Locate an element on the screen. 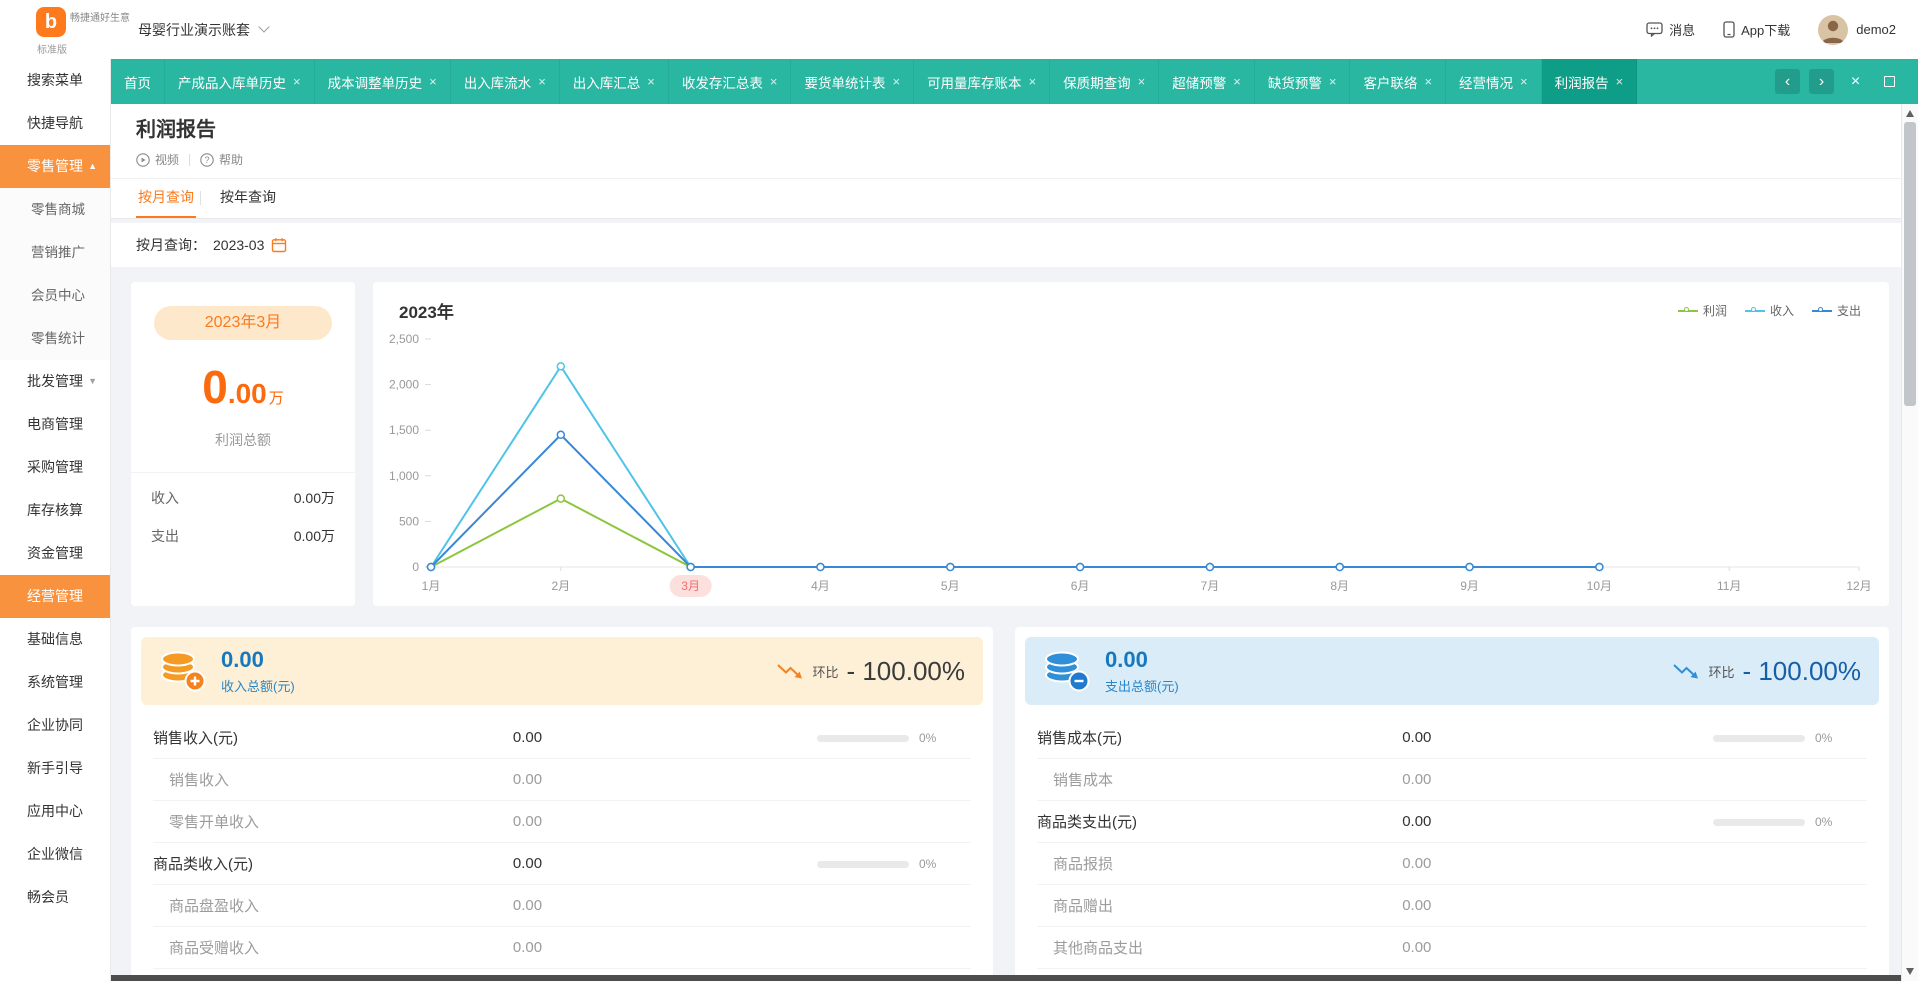  brand-logo: b 畅捷通好生意 标准版 is located at coordinates (65, 29).